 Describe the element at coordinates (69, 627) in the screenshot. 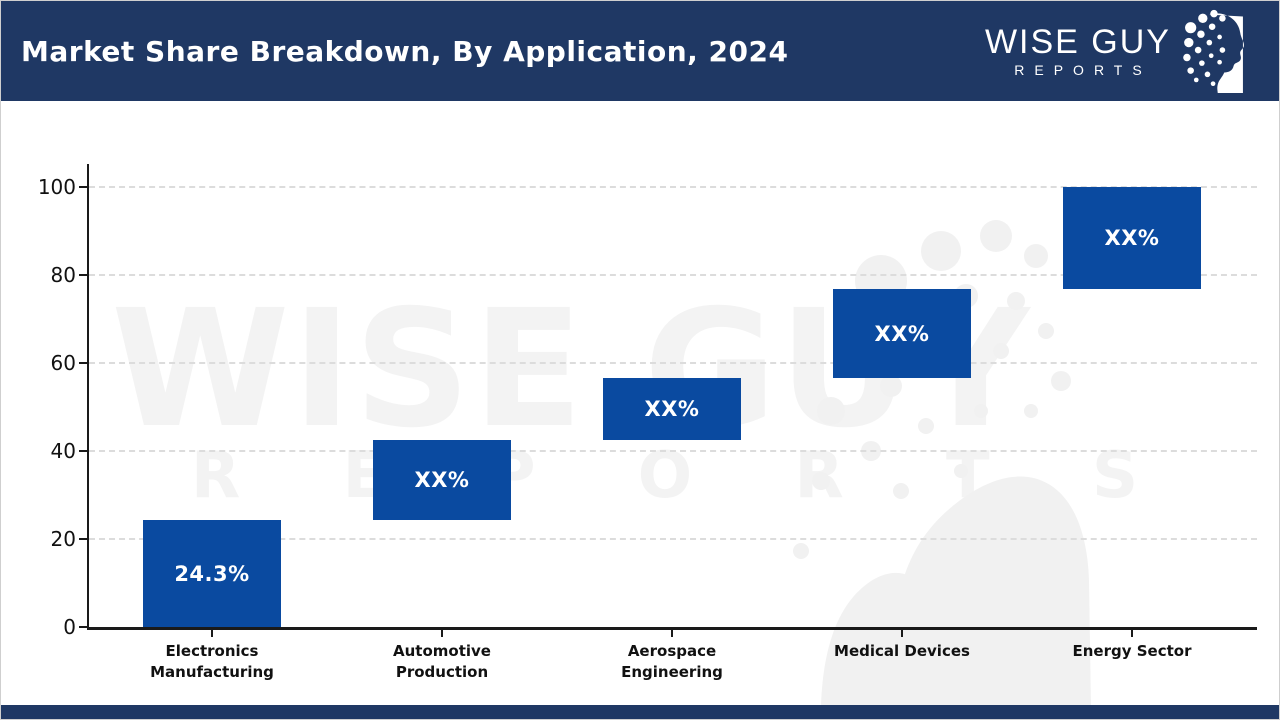

I see `y-axis-tick-label: 0` at that location.